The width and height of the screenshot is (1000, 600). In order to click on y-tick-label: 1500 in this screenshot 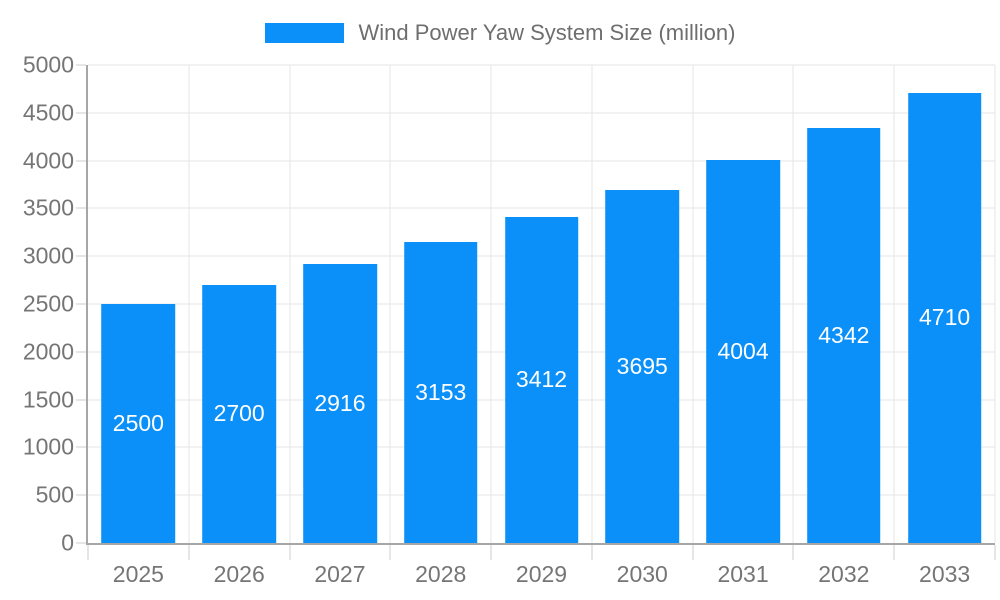, I will do `click(48, 399)`.